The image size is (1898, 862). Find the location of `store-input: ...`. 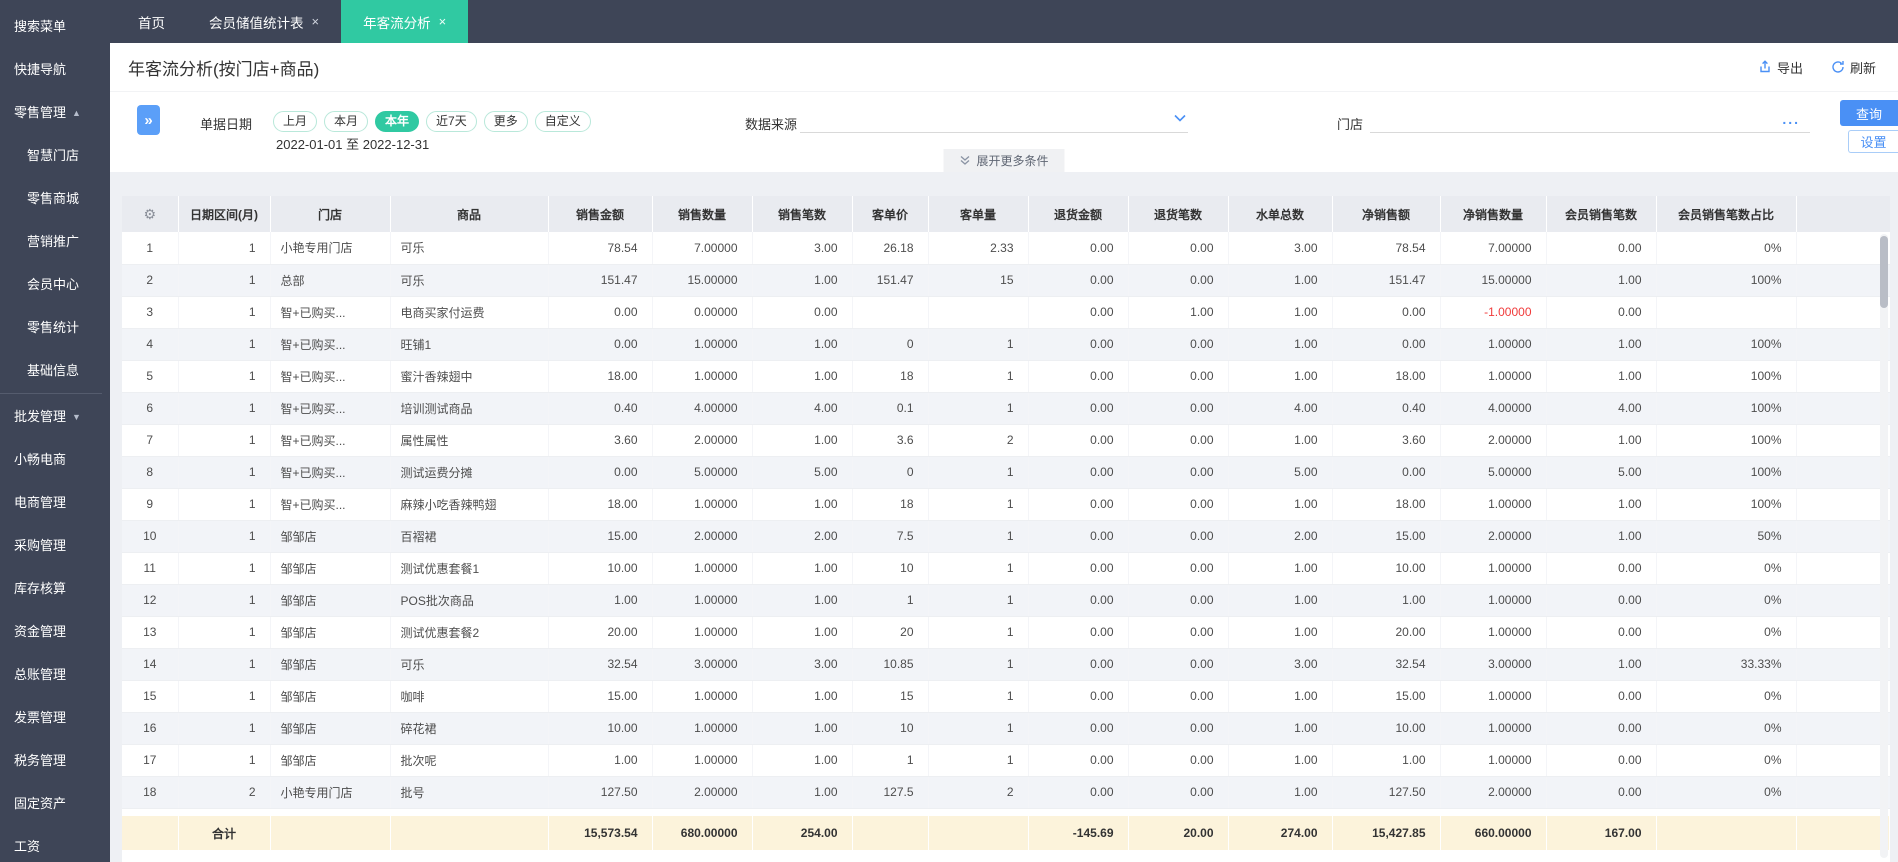

store-input: ... is located at coordinates (1590, 119).